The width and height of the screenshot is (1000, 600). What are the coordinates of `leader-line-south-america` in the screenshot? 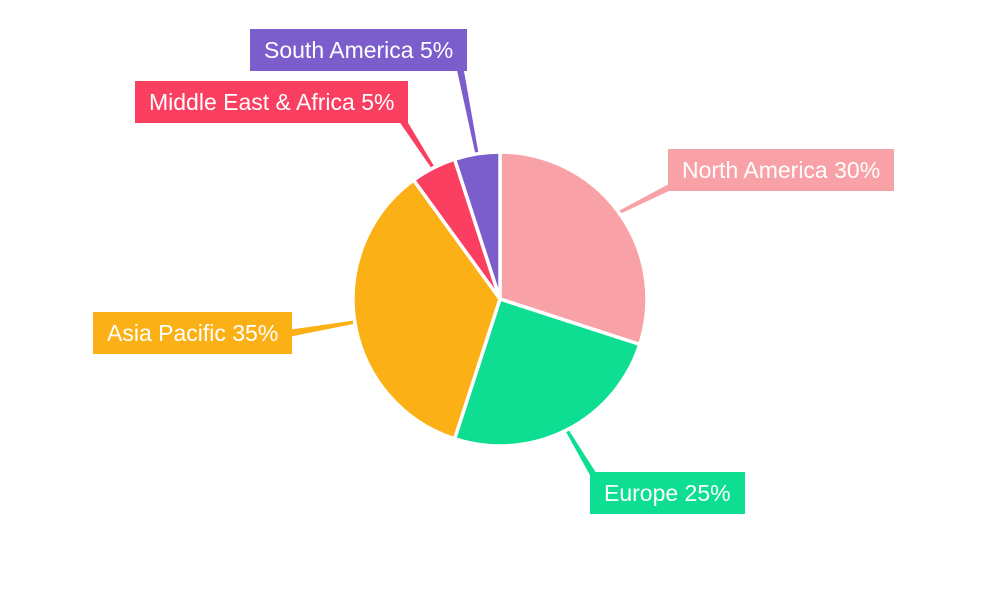 It's located at (467, 111).